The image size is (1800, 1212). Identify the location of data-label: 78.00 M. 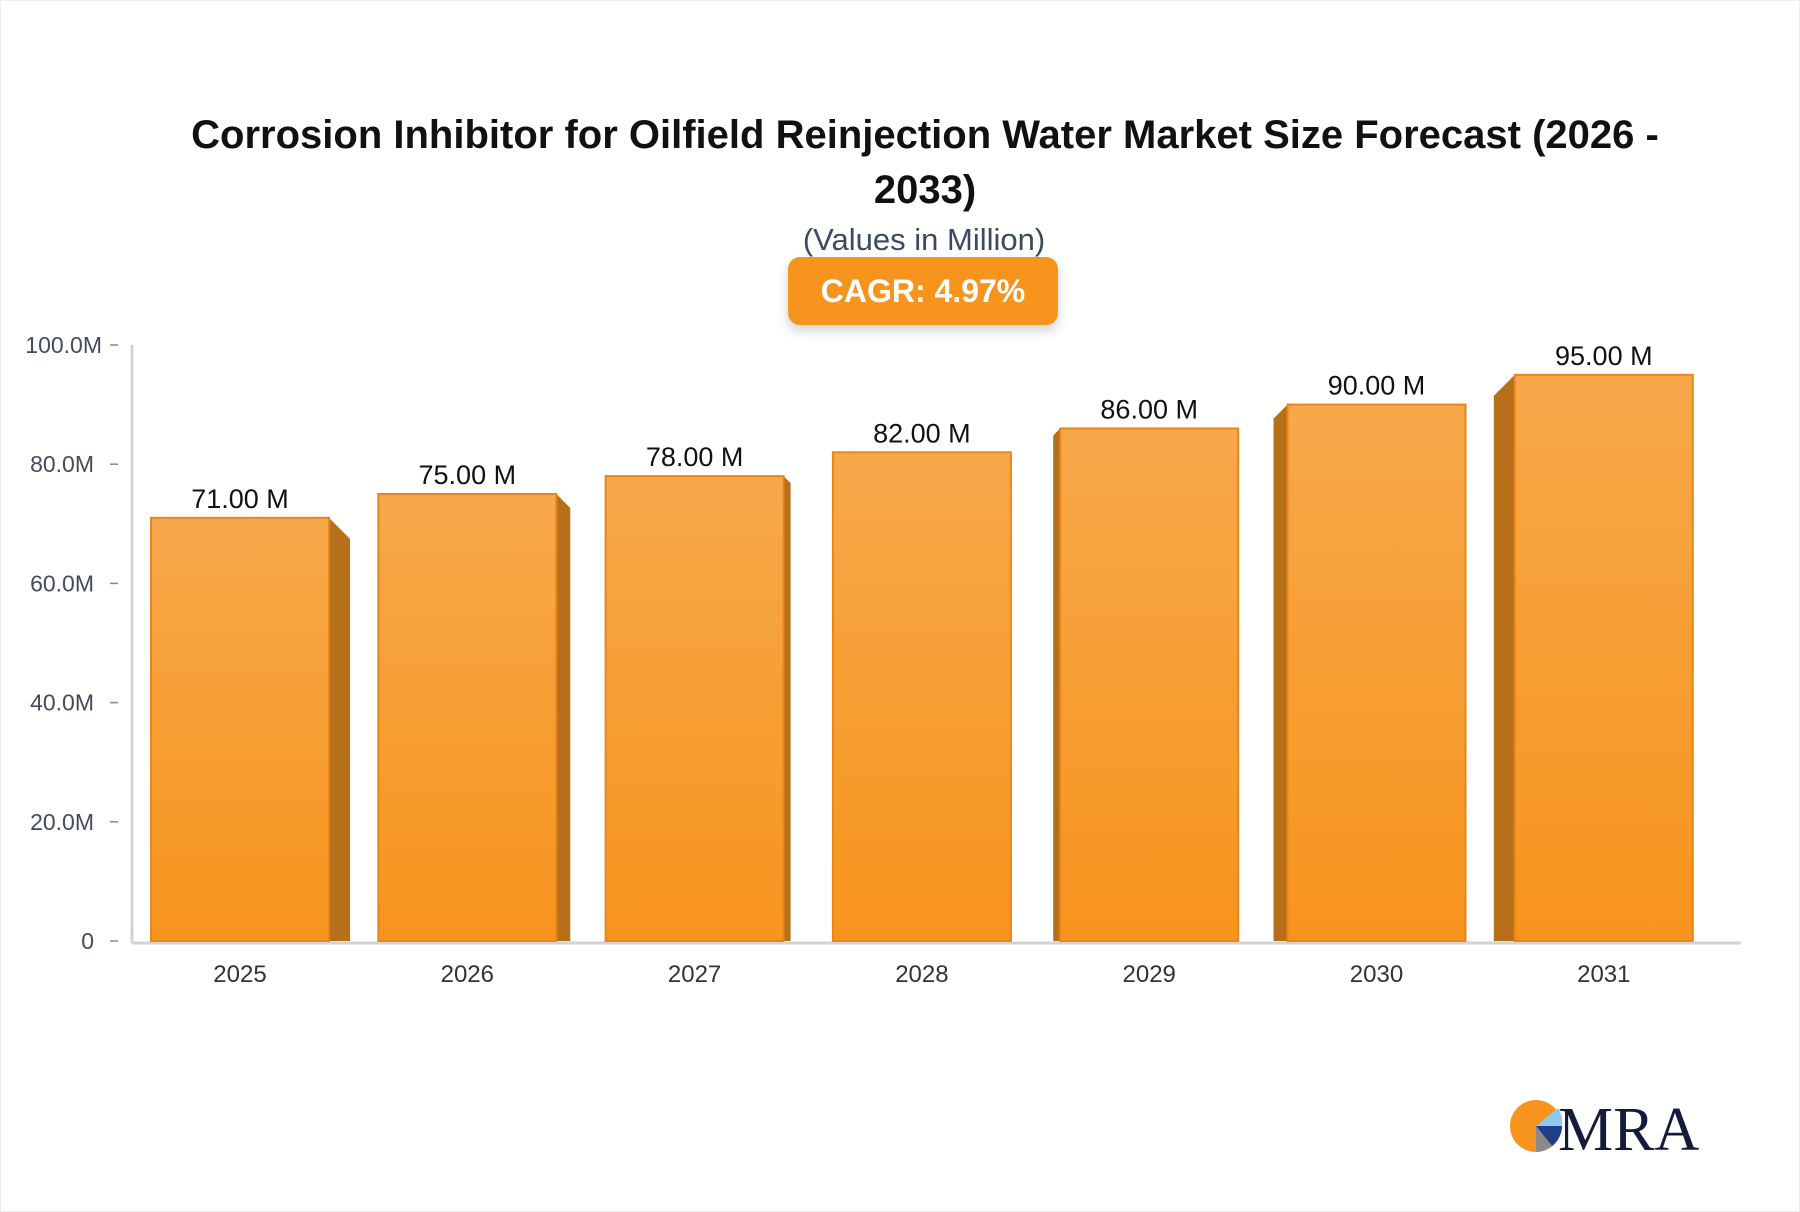
(695, 457).